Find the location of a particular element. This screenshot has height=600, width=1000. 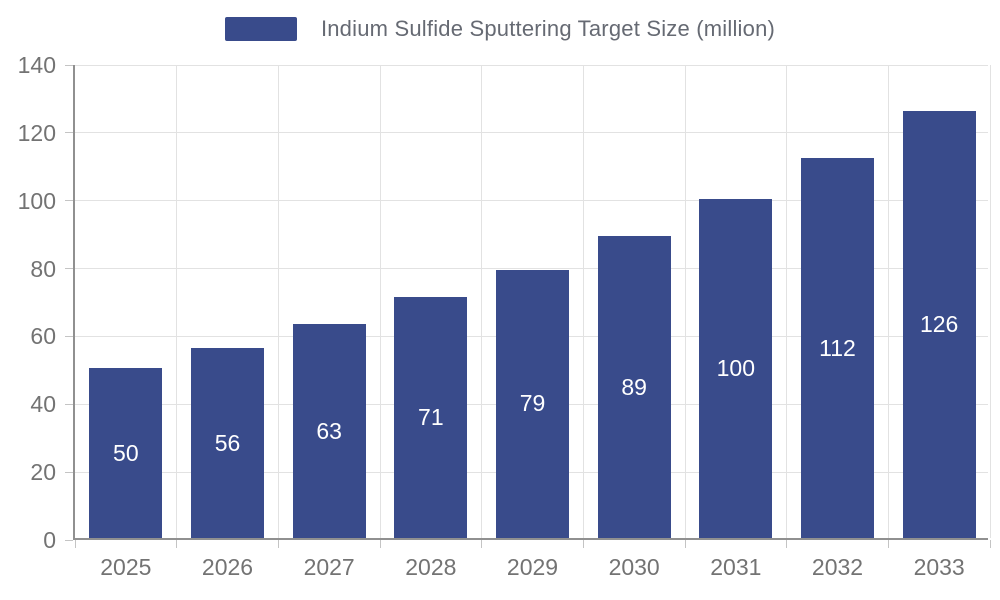

bar-value-label: 56 is located at coordinates (227, 442).